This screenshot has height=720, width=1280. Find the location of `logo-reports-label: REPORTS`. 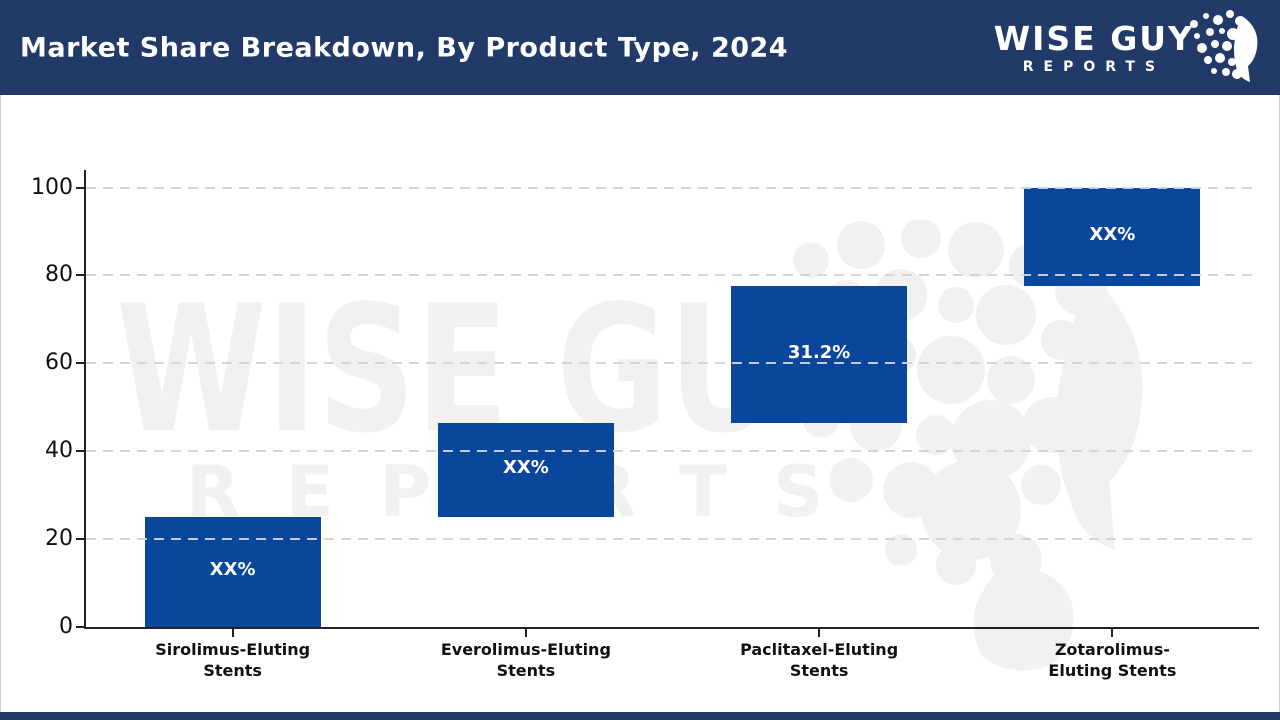

logo-reports-label: REPORTS is located at coordinates (1094, 66).